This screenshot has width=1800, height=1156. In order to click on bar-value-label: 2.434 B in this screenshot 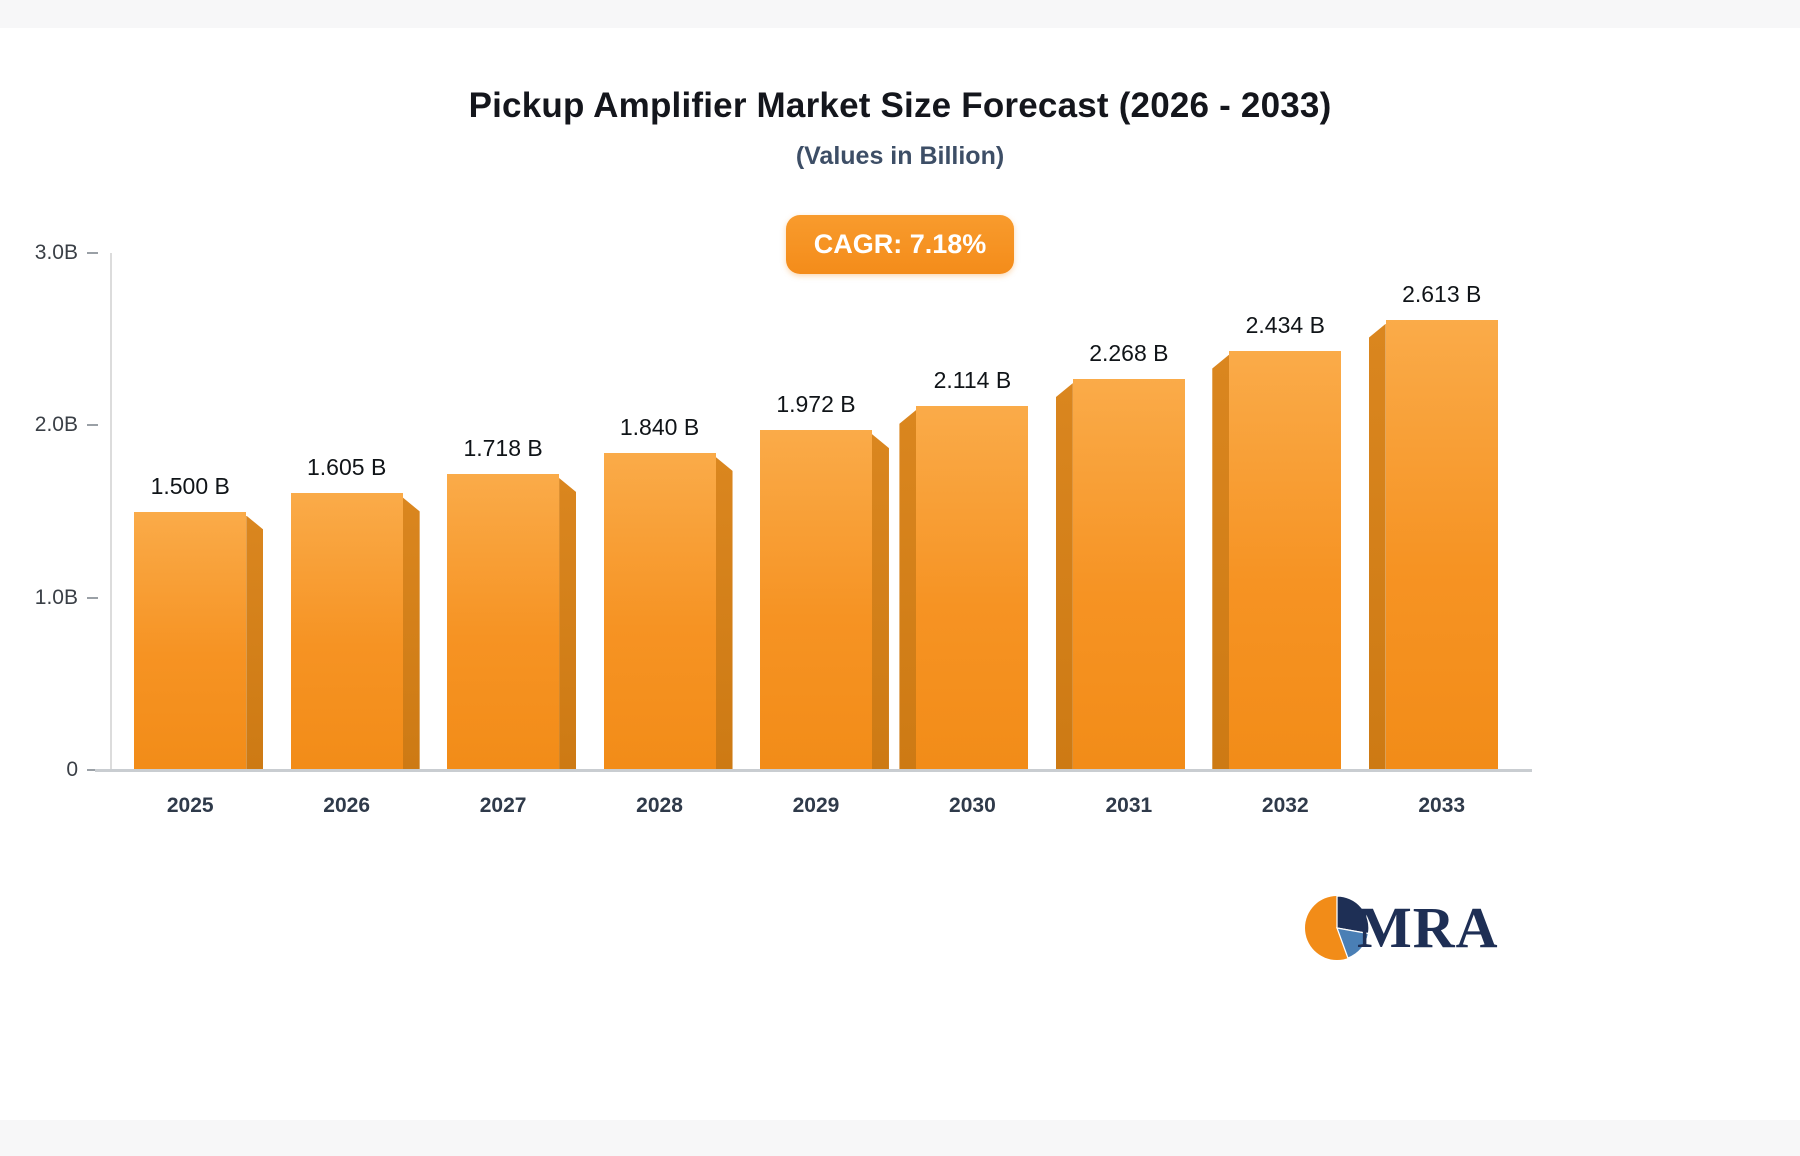, I will do `click(1285, 324)`.